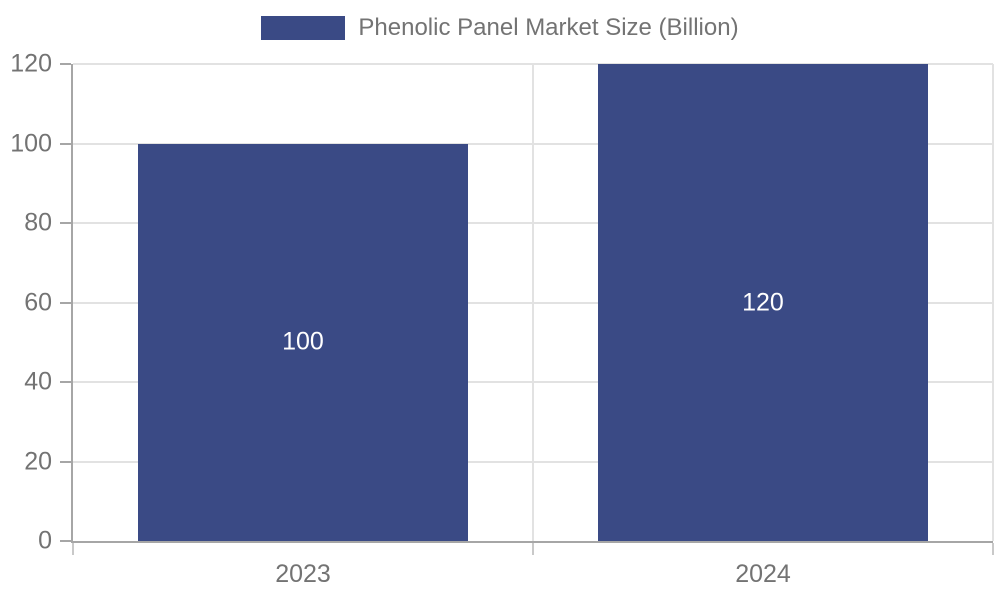 The image size is (1000, 600). What do you see at coordinates (45, 540) in the screenshot?
I see `y-tick-label: 0` at bounding box center [45, 540].